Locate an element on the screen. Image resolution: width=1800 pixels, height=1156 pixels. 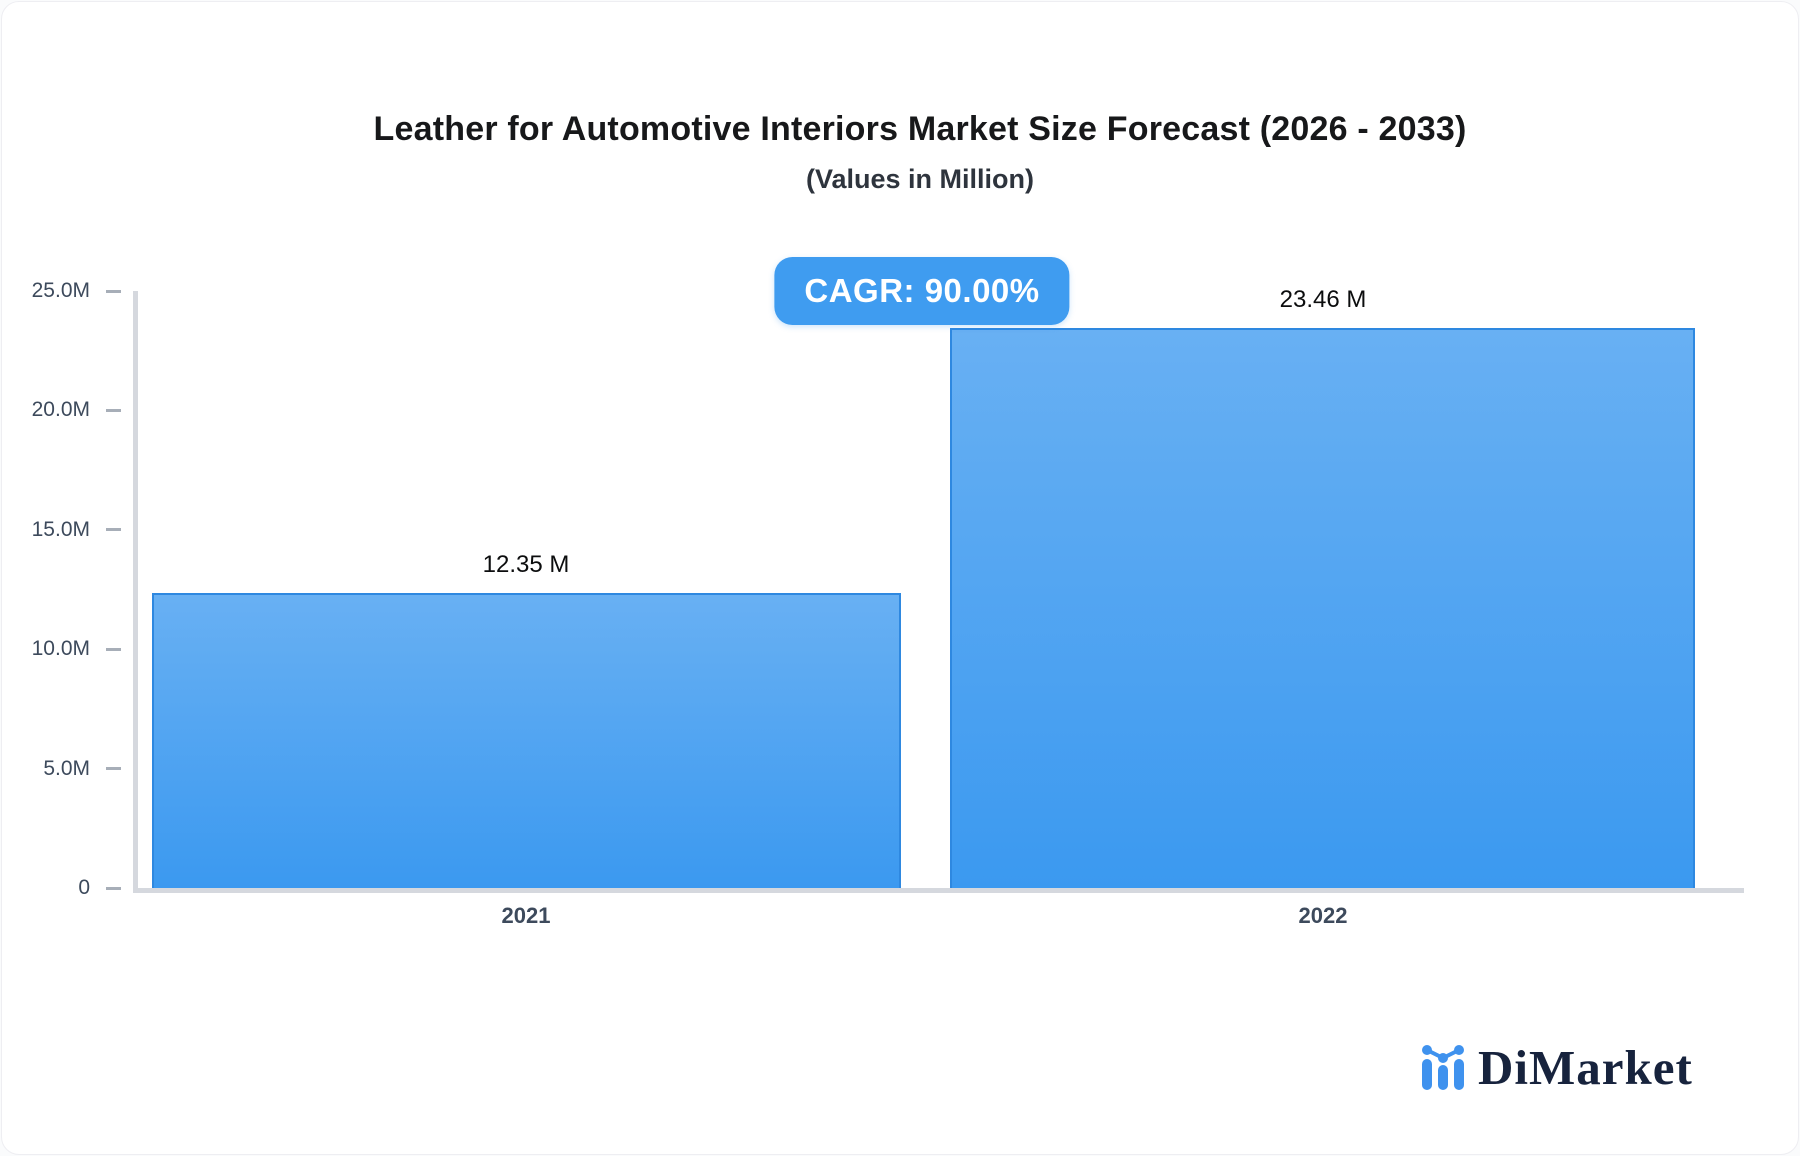
bar-2021 is located at coordinates (526, 740).